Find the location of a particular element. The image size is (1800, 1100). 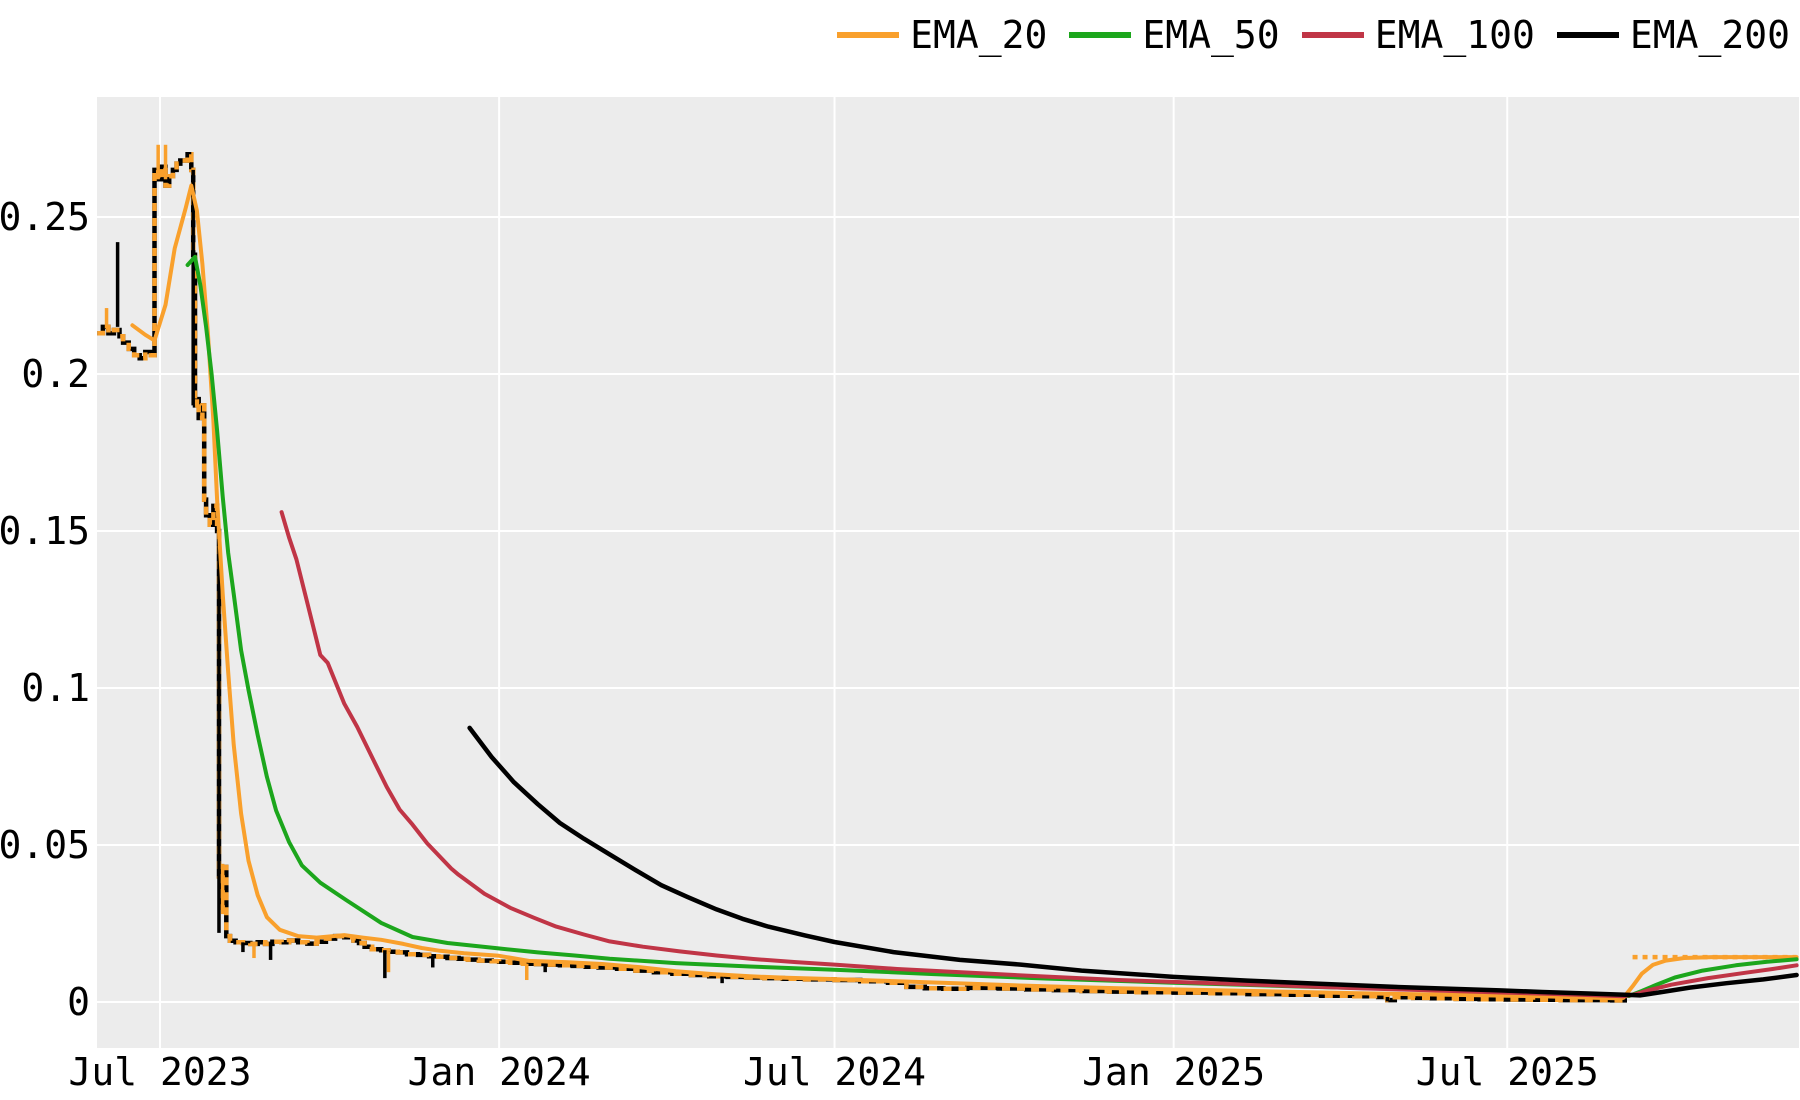

x-tick-label-0: Jul 2023 is located at coordinates (159, 1072).